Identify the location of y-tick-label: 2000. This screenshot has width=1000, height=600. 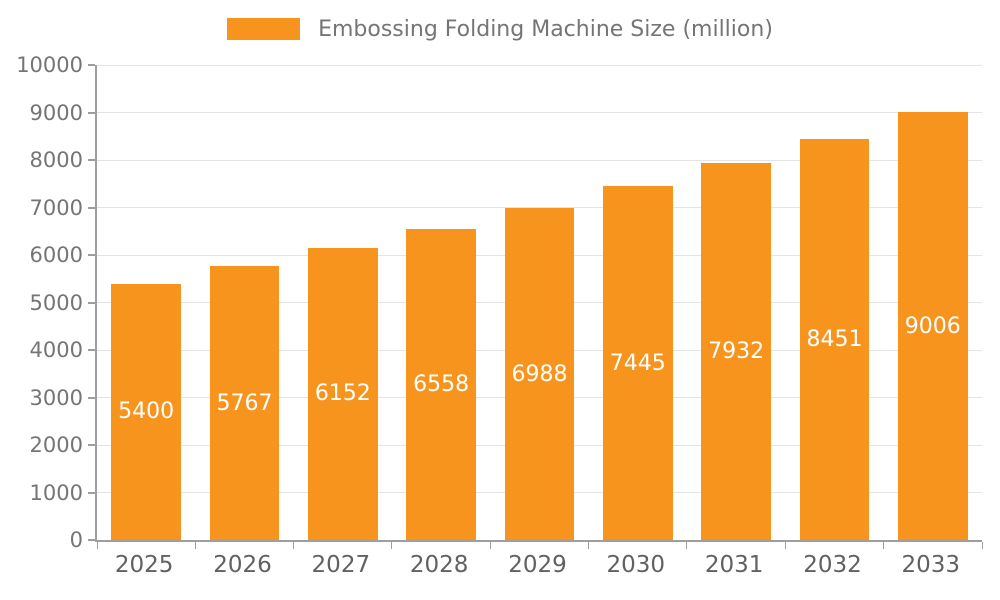
(56, 445).